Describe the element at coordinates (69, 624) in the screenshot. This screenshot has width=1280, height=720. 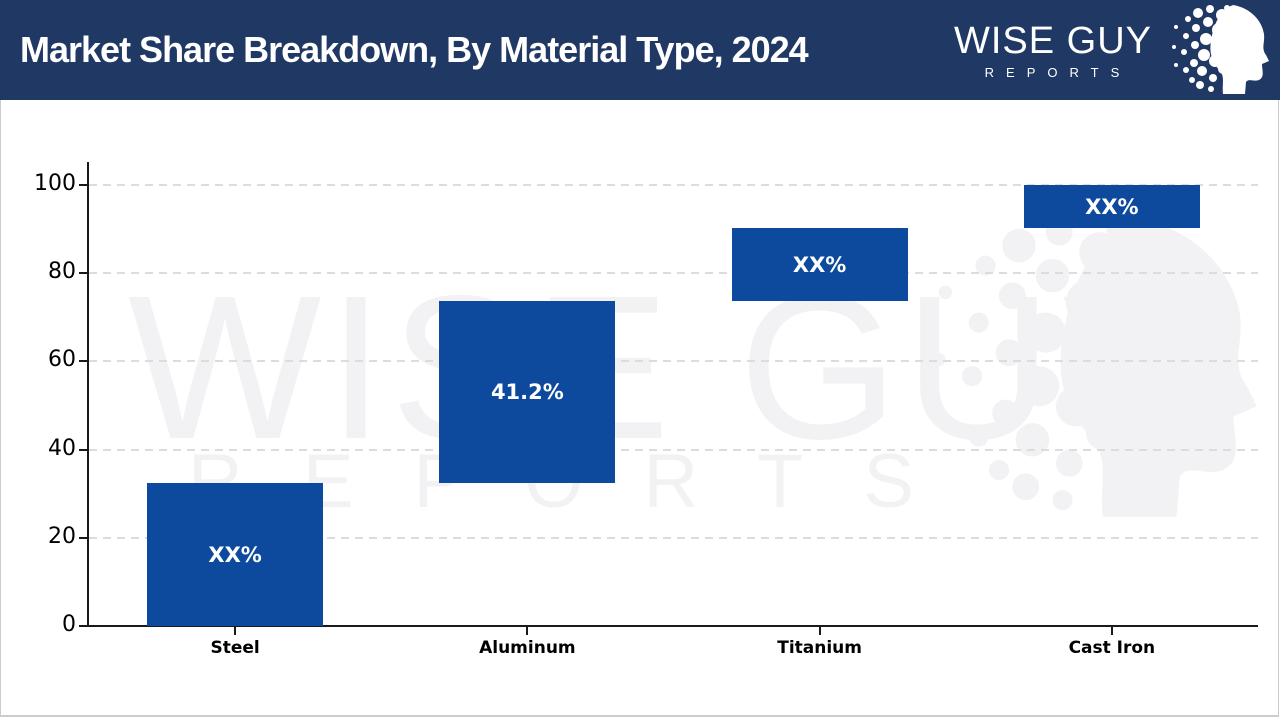
I see `y-tick-label-0: 0` at that location.